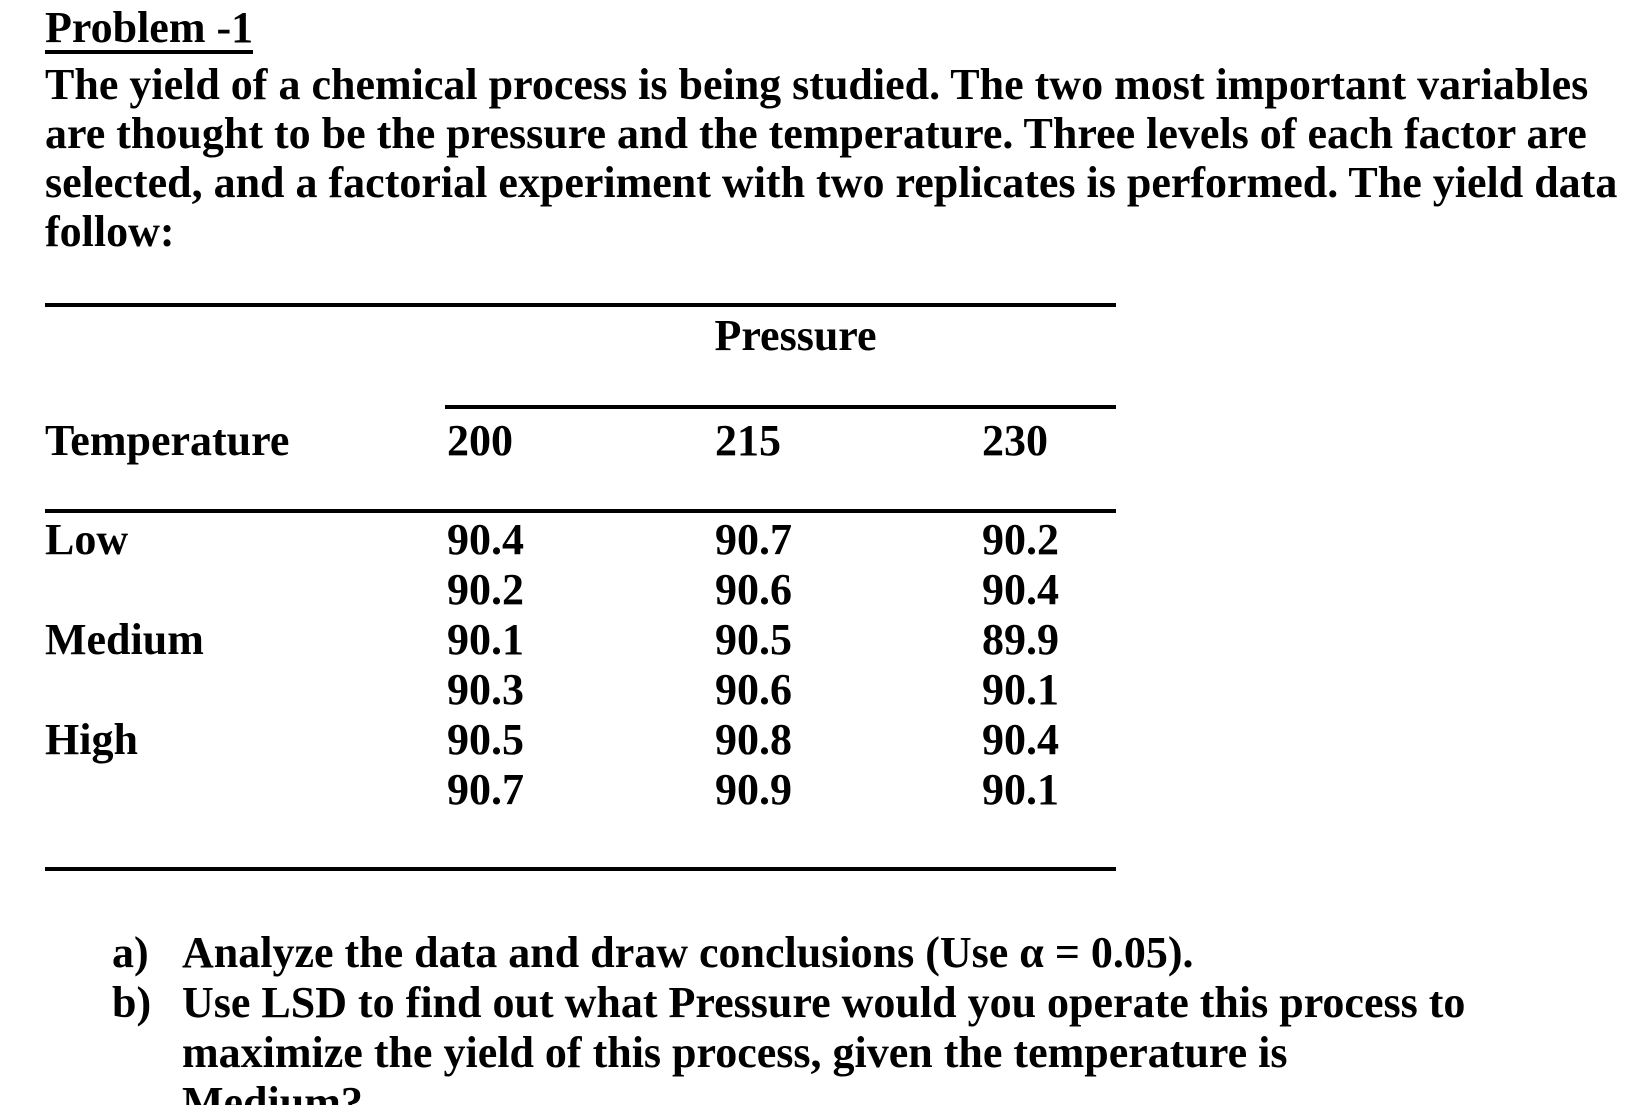 The height and width of the screenshot is (1105, 1650). I want to click on pressure-level-header-215: 215, so click(748, 440).